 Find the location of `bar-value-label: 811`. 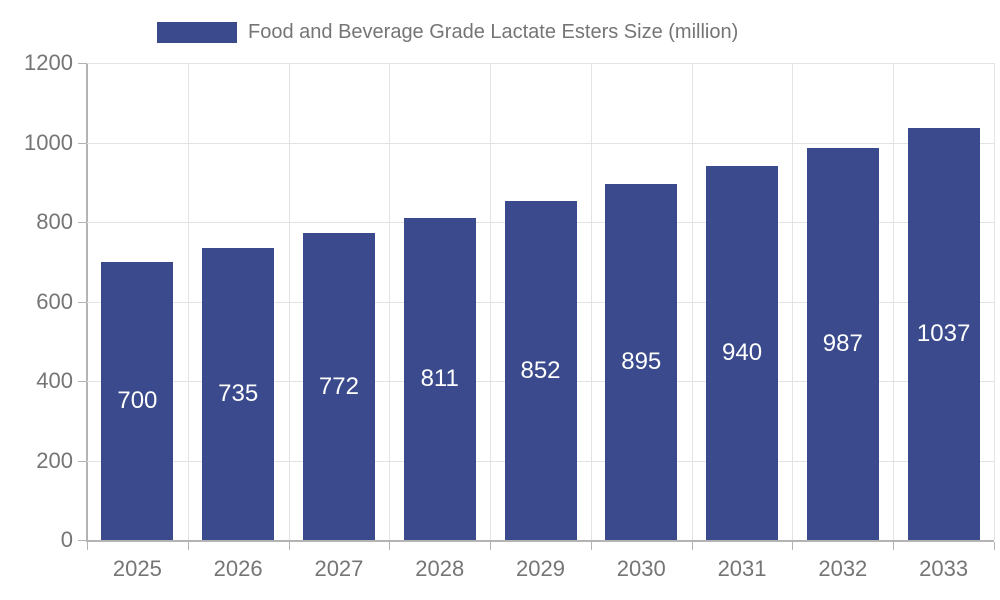

bar-value-label: 811 is located at coordinates (439, 378).